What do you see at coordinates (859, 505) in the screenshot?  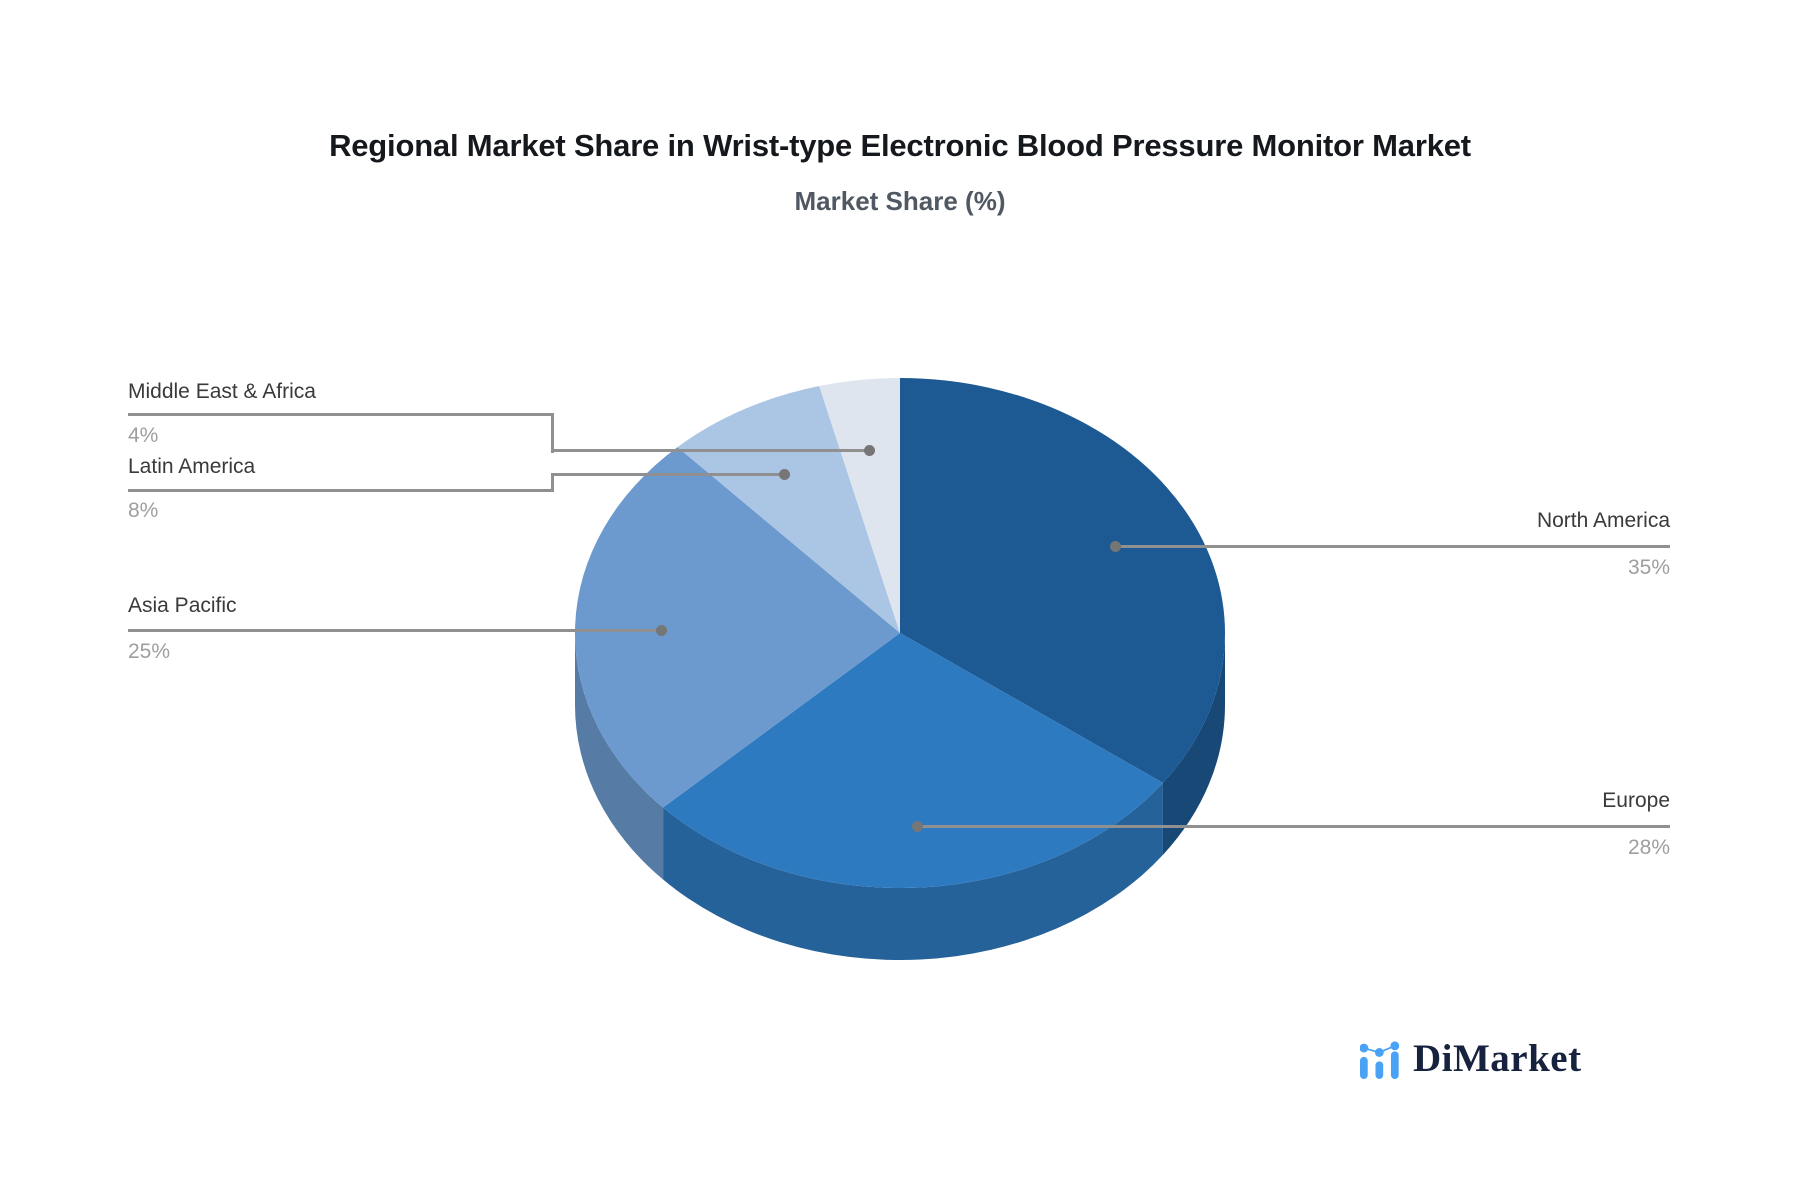 I see `pie-slice-middle-east-africa` at bounding box center [859, 505].